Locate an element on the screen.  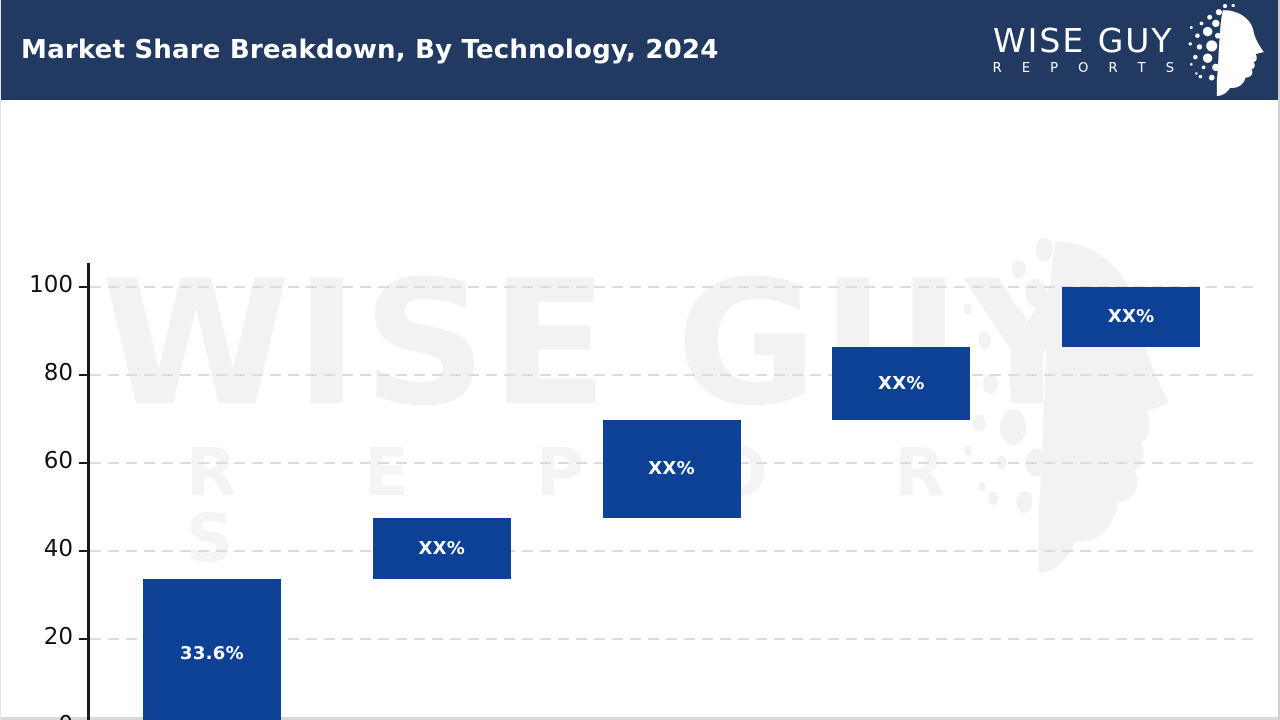
wise-guy-reports-logo: WISE GUY R E P O R T S is located at coordinates (1131, 50).